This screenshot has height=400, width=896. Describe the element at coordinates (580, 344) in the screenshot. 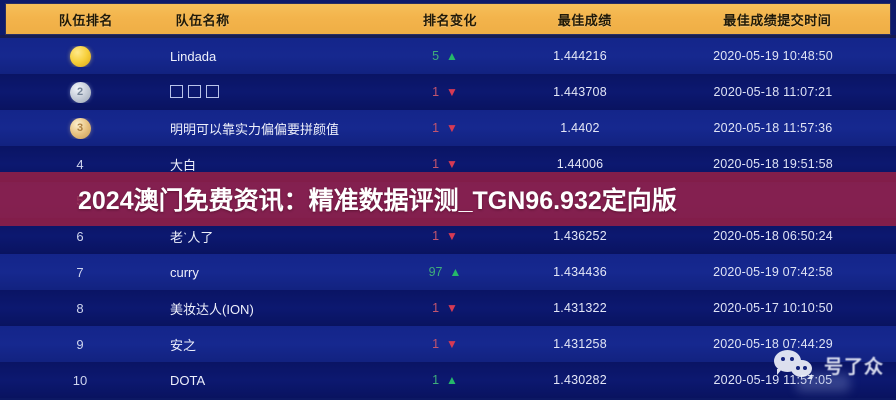

I see `cell-best-score: 1.431258` at that location.